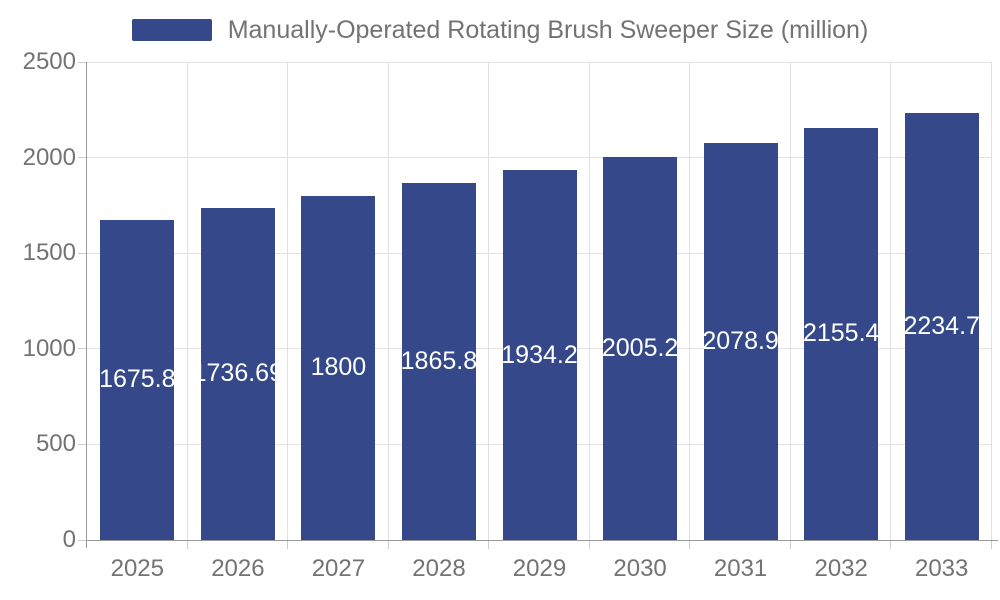  I want to click on bar: 1934.2, so click(539, 355).